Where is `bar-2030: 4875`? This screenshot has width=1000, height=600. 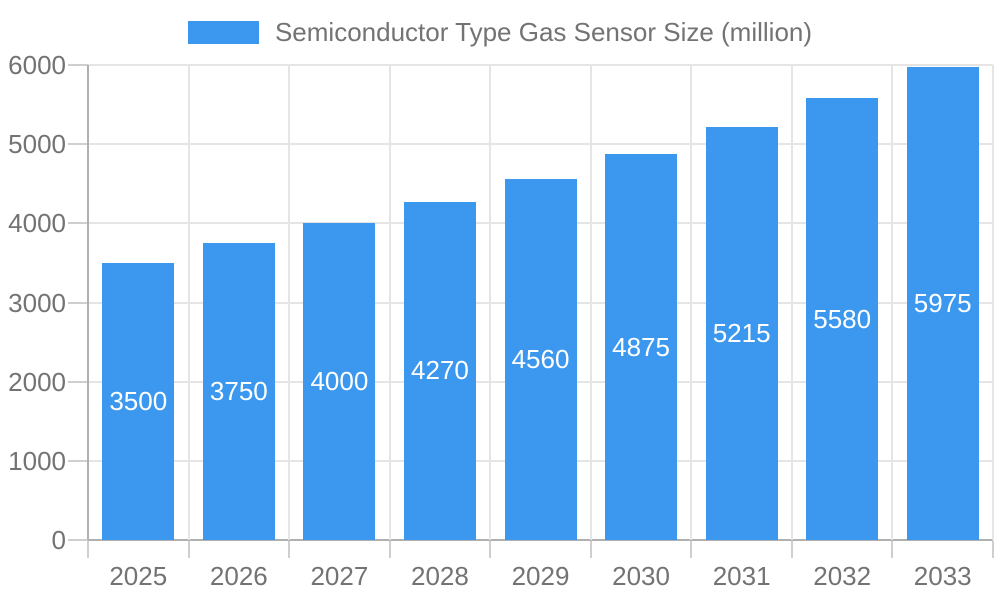 bar-2030: 4875 is located at coordinates (641, 347).